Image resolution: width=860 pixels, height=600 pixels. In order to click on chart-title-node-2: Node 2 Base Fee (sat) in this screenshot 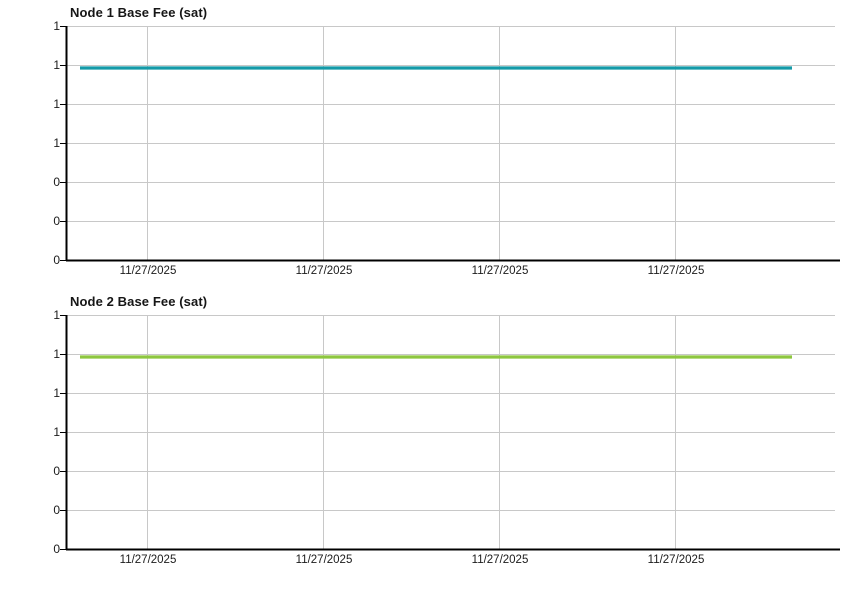, I will do `click(139, 301)`.